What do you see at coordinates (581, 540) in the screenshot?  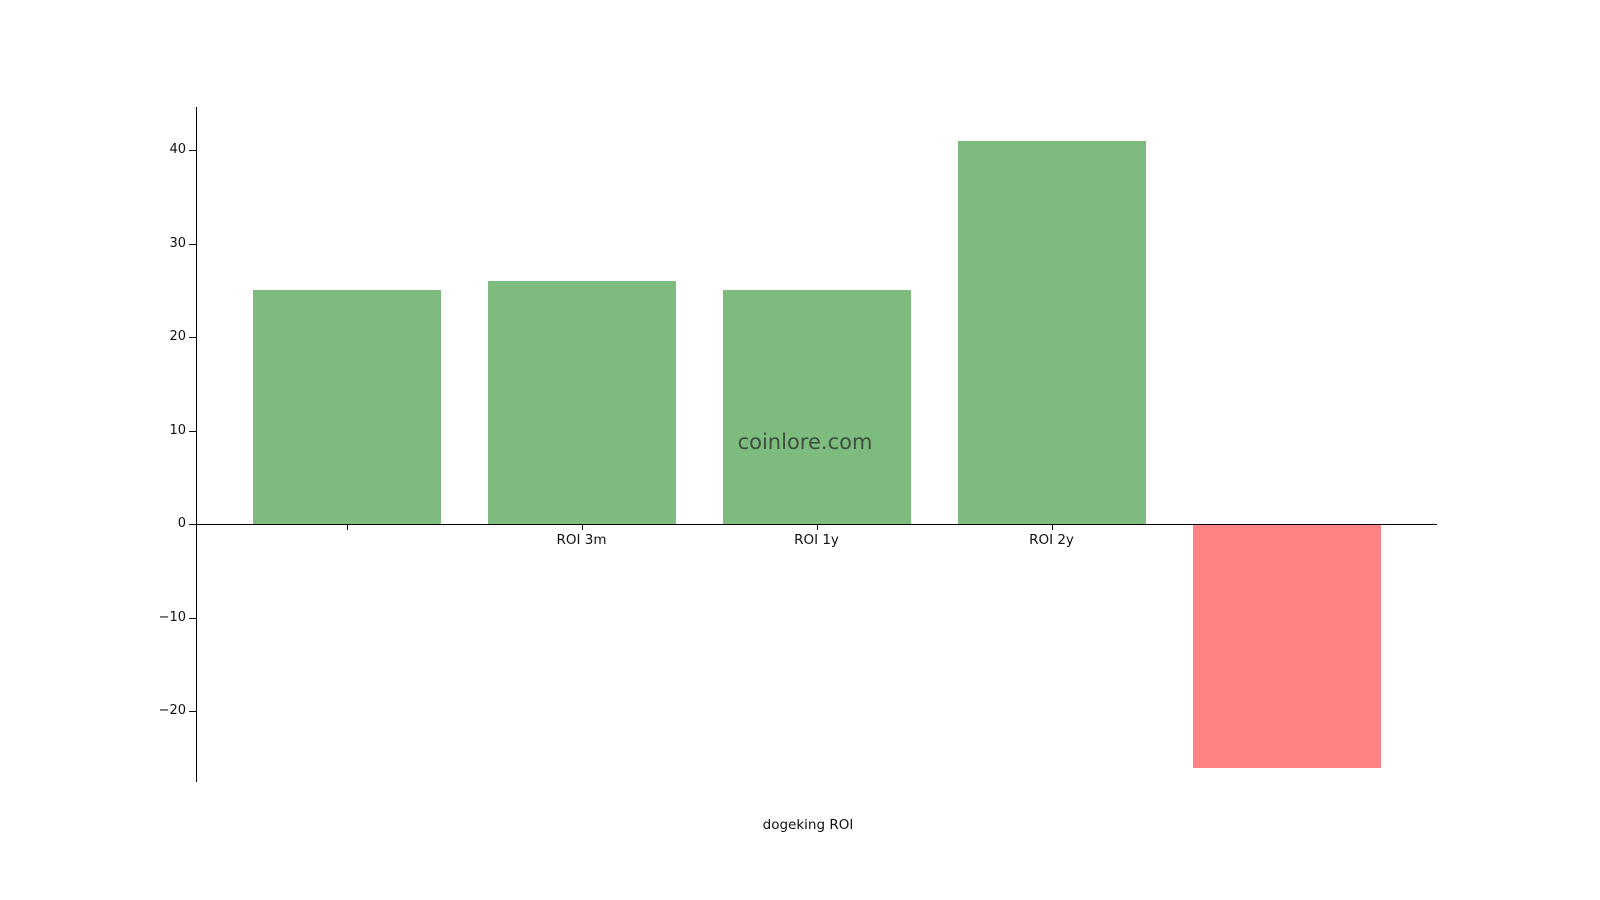 I see `x-tick-label-roi-3m: ROI 3m` at bounding box center [581, 540].